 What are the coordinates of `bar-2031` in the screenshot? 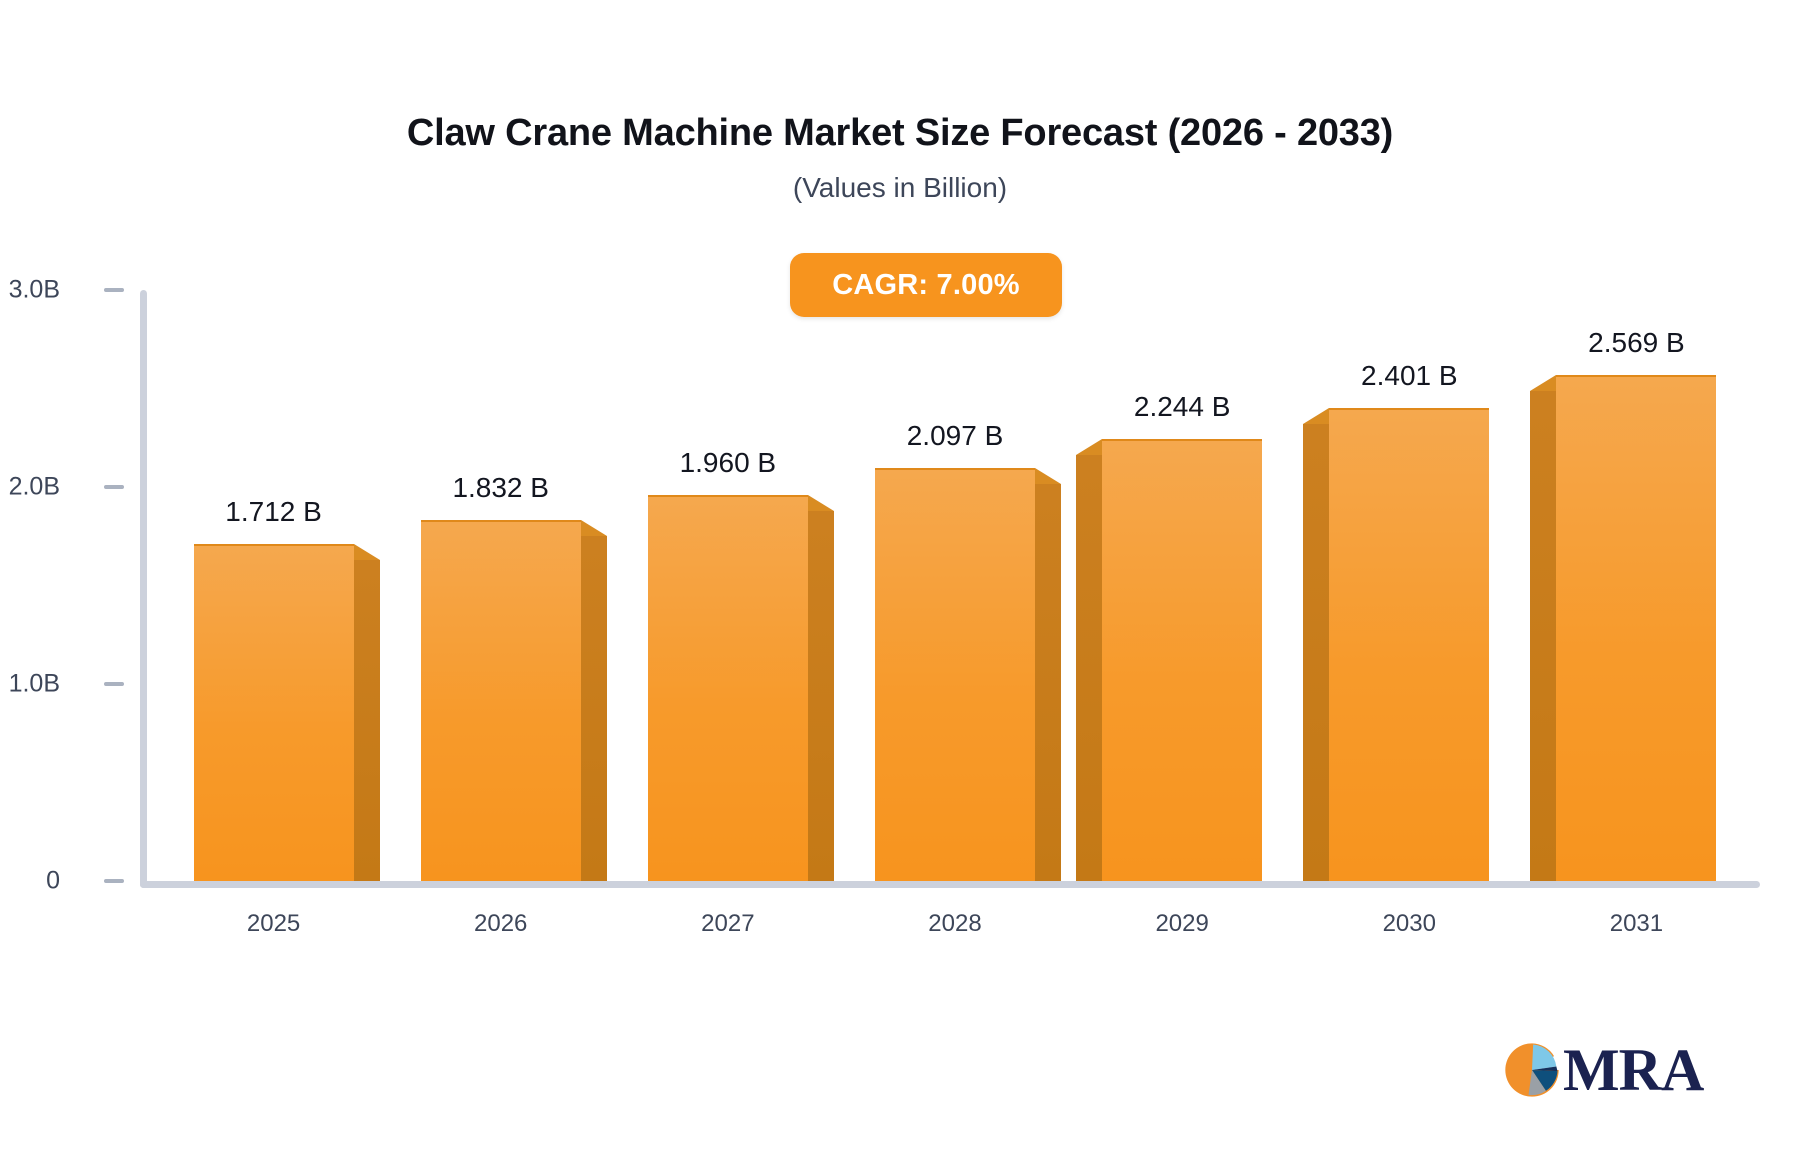 It's located at (1623, 627).